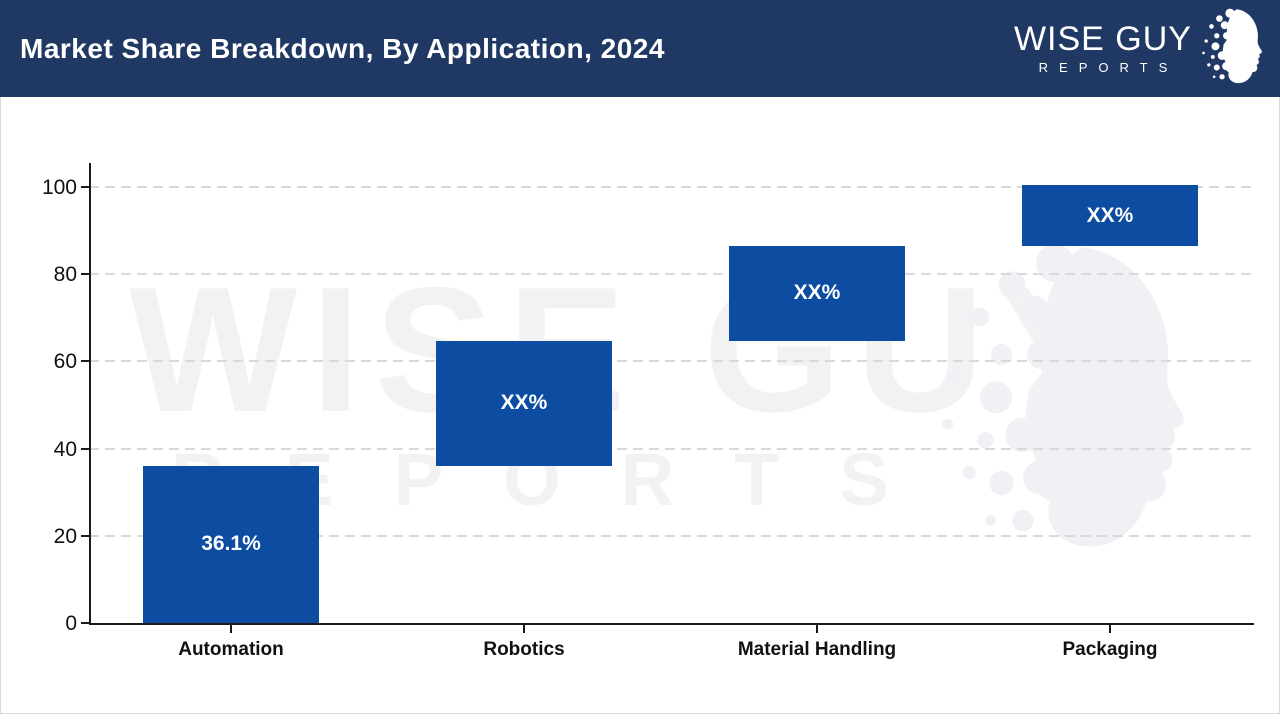  I want to click on logo-face-icon, so click(1232, 46).